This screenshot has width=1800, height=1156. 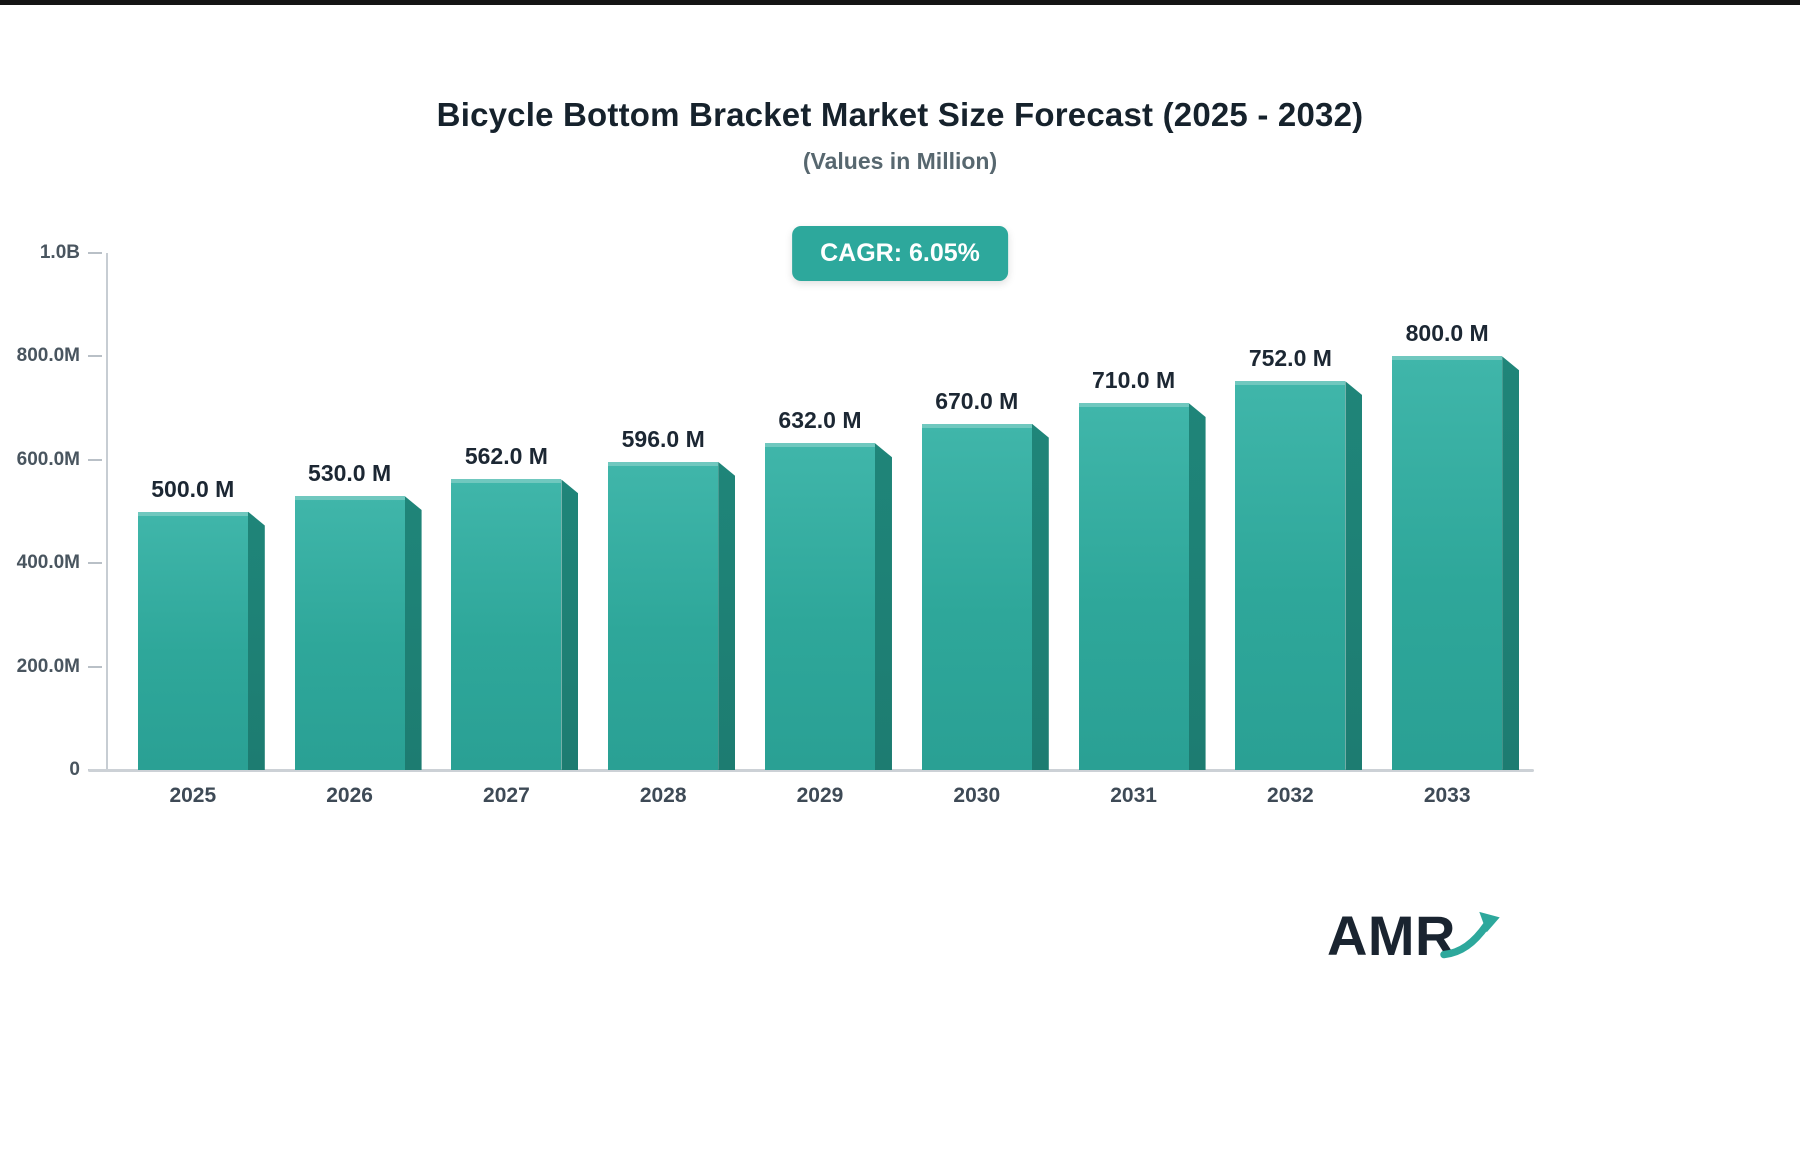 I want to click on x-axis: 2025 2026 2027 2028 2029 2030 2031 2032 2033, so click(x=820, y=796).